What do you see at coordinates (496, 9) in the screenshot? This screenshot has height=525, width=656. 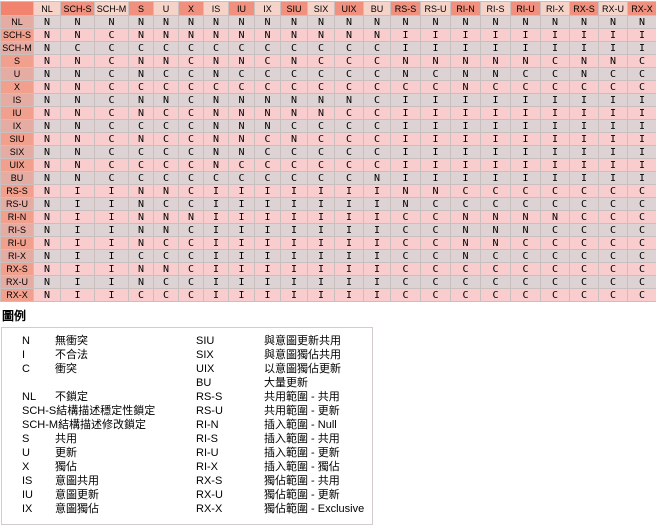 I see `column-header: RI-S` at bounding box center [496, 9].